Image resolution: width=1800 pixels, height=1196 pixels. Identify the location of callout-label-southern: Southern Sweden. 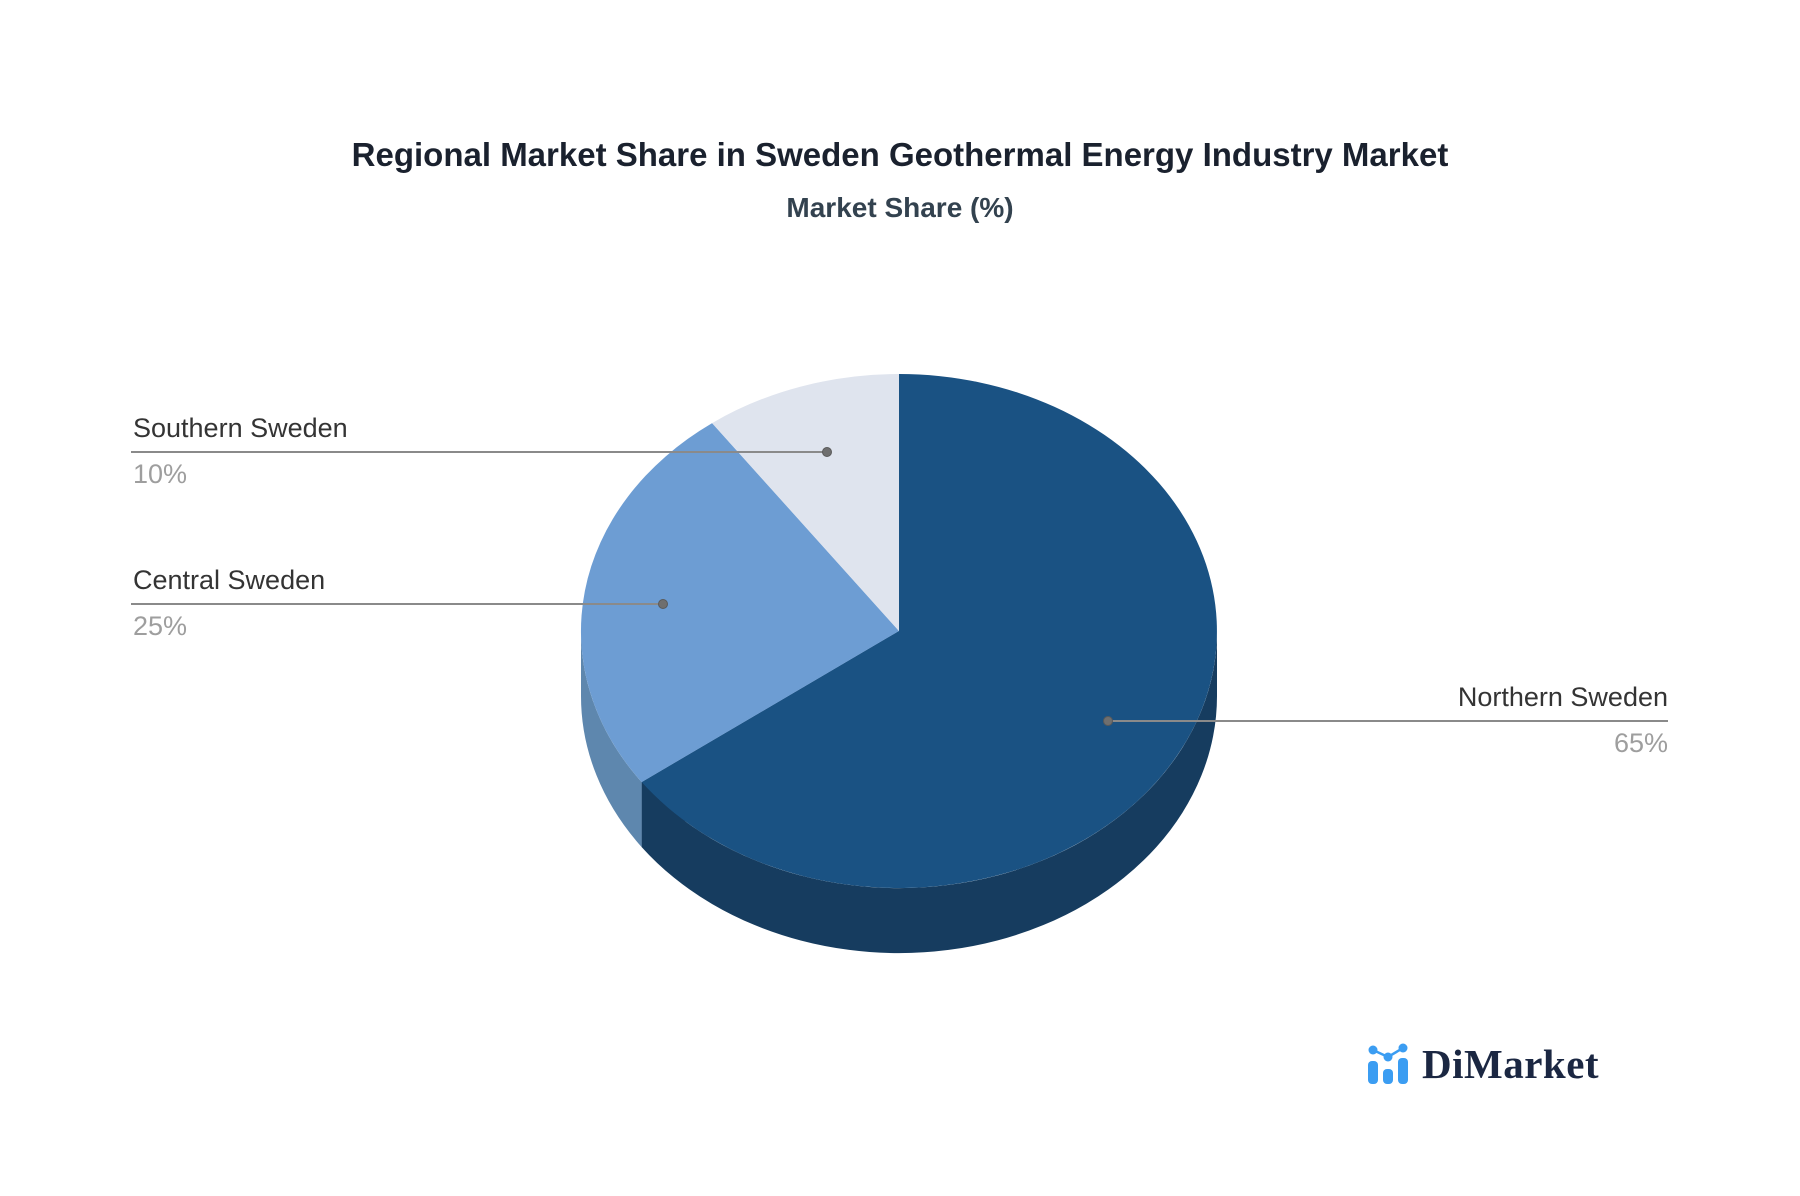
(240, 428).